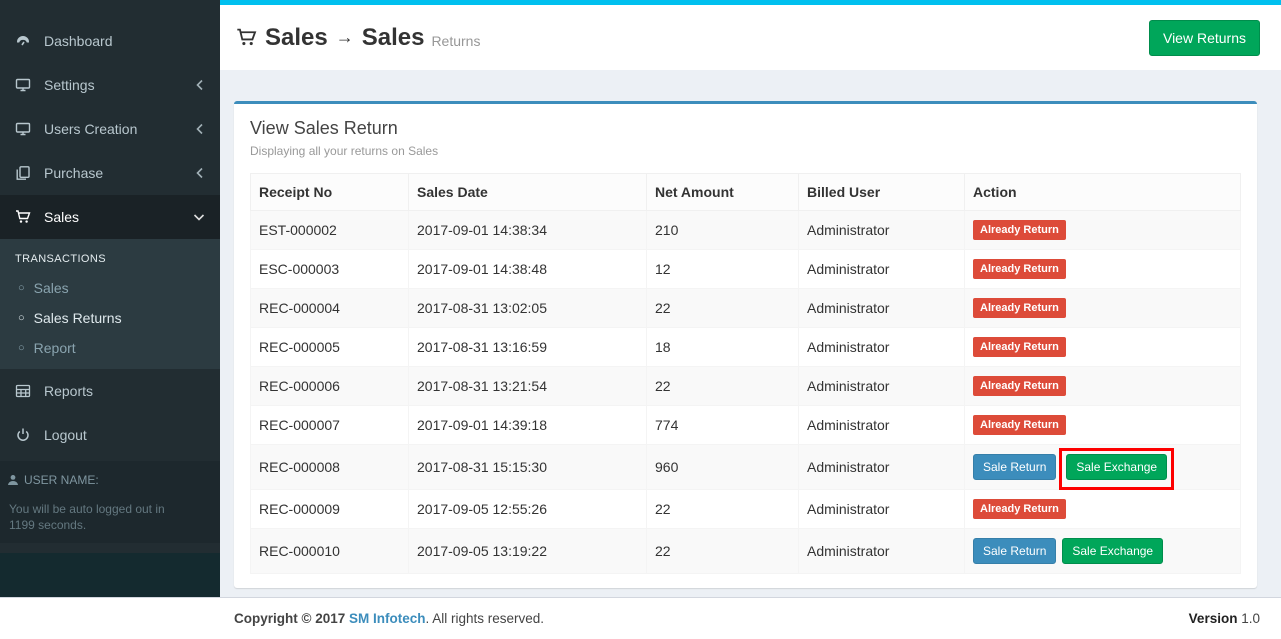 The width and height of the screenshot is (1281, 639). What do you see at coordinates (109, 480) in the screenshot?
I see `user-name-label: USER NAME:` at bounding box center [109, 480].